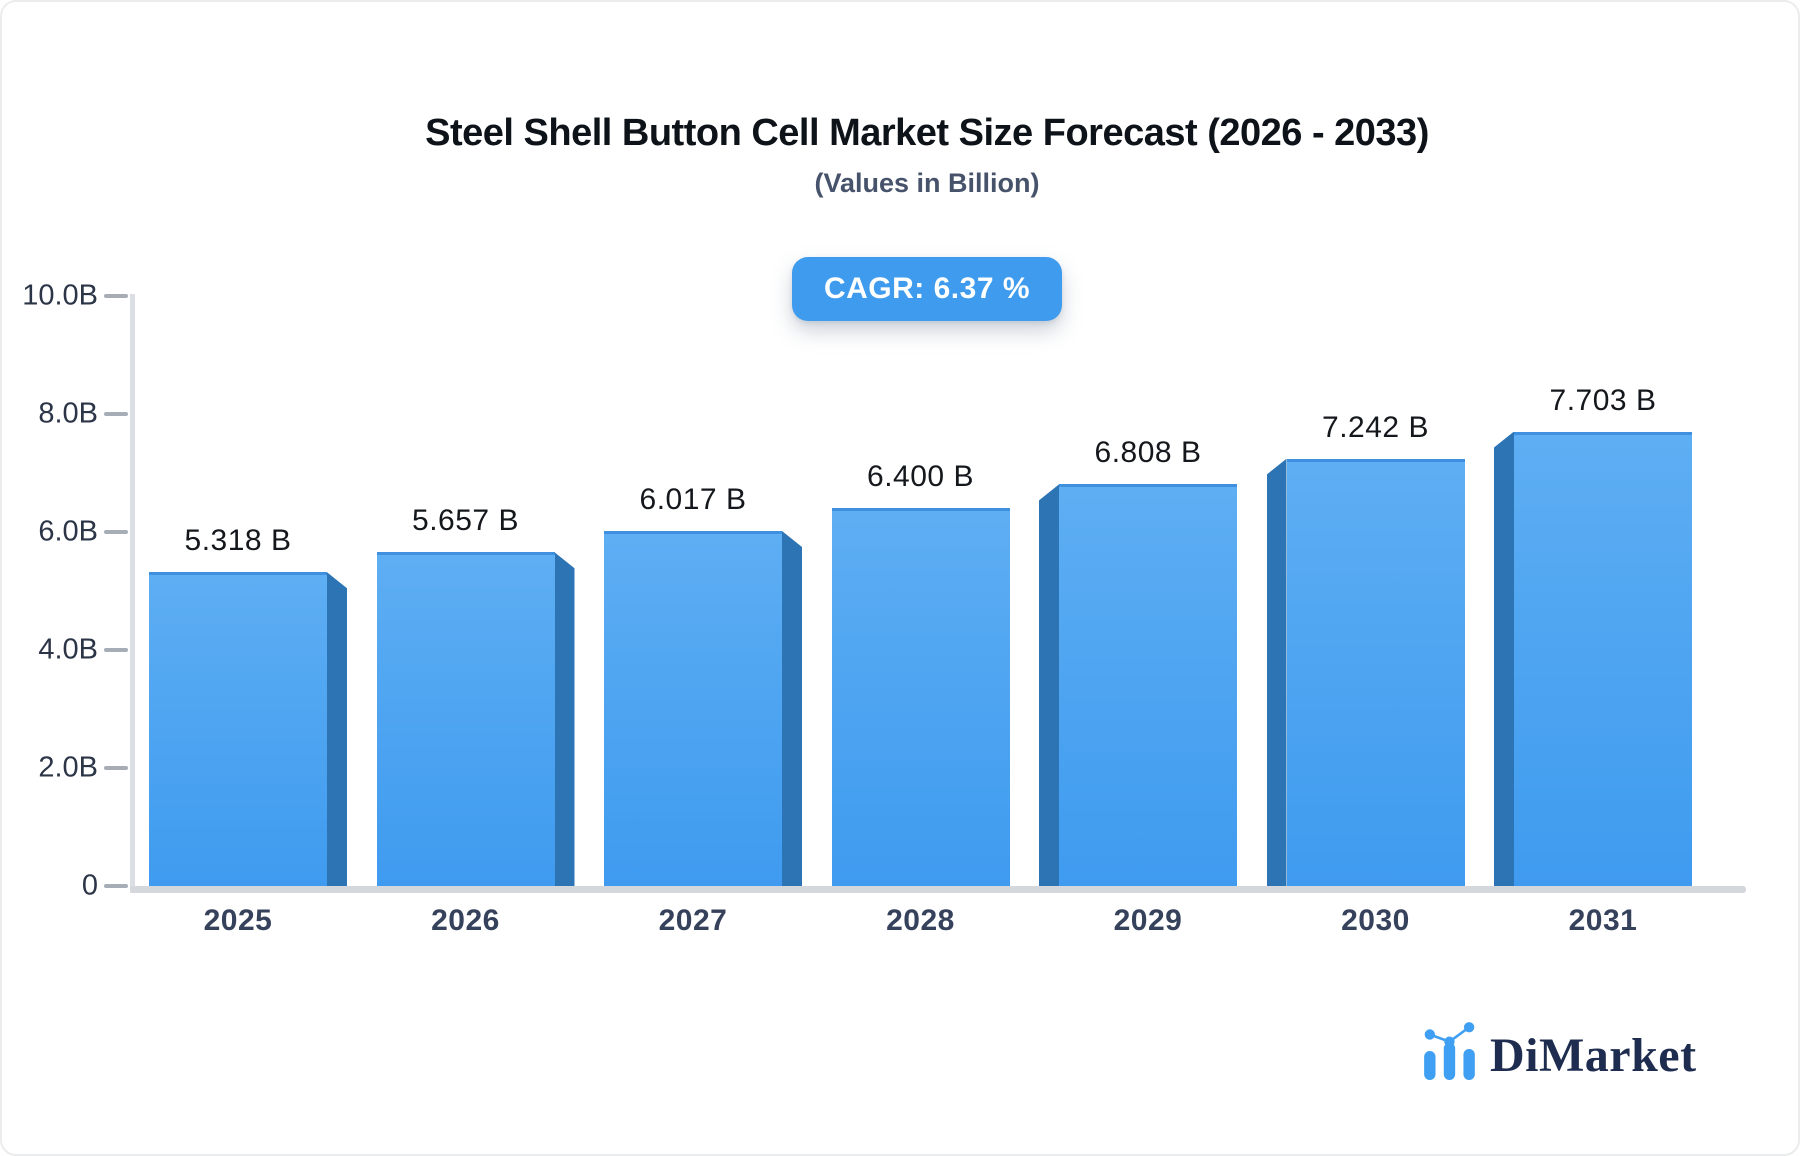 The image size is (1800, 1156). Describe the element at coordinates (1148, 453) in the screenshot. I see `bar-value-label-2029: 6.808 B` at that location.